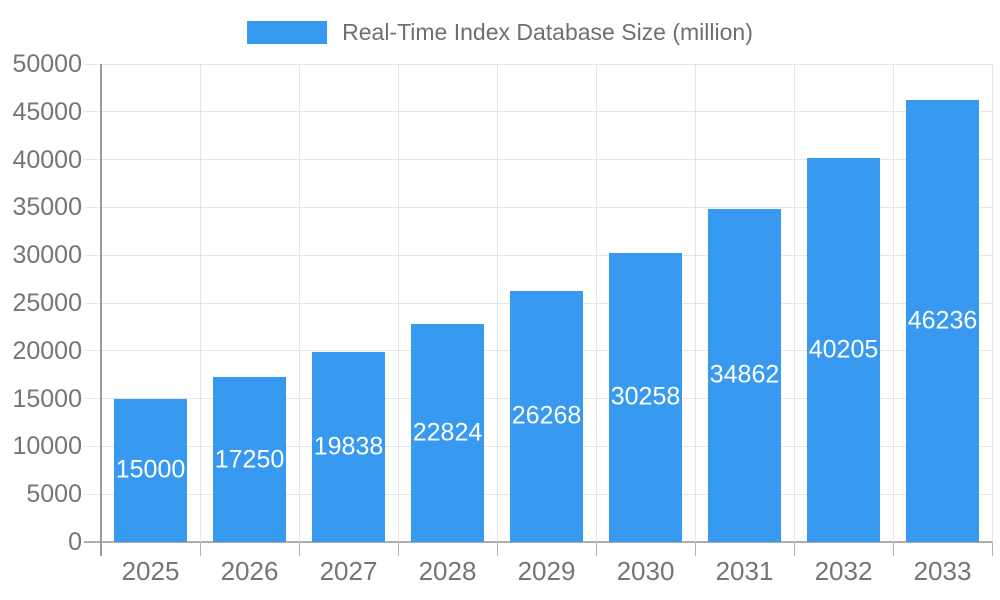 This screenshot has width=1000, height=600. I want to click on bar-value-label: 22824, so click(447, 432).